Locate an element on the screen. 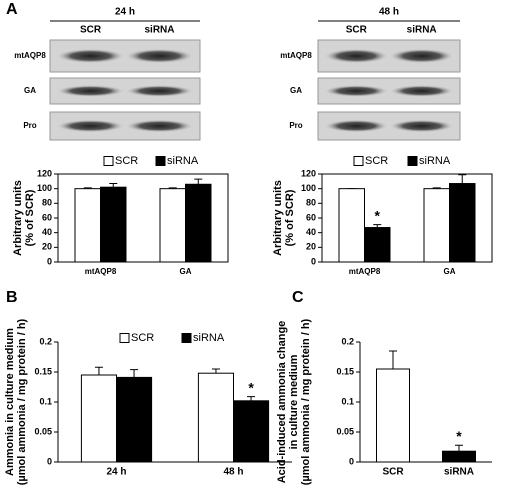  x-tick-label: siRNA is located at coordinates (459, 472).